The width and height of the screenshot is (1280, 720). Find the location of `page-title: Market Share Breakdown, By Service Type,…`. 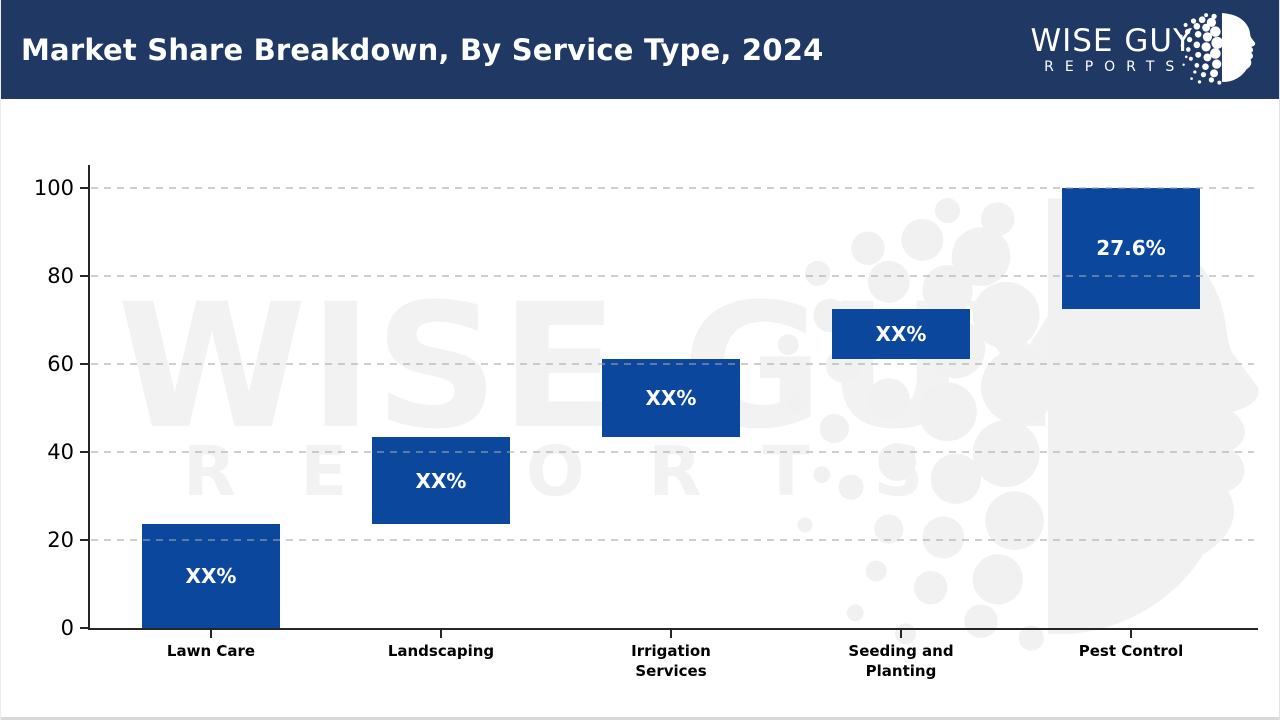

page-title: Market Share Breakdown, By Service Type,… is located at coordinates (422, 49).